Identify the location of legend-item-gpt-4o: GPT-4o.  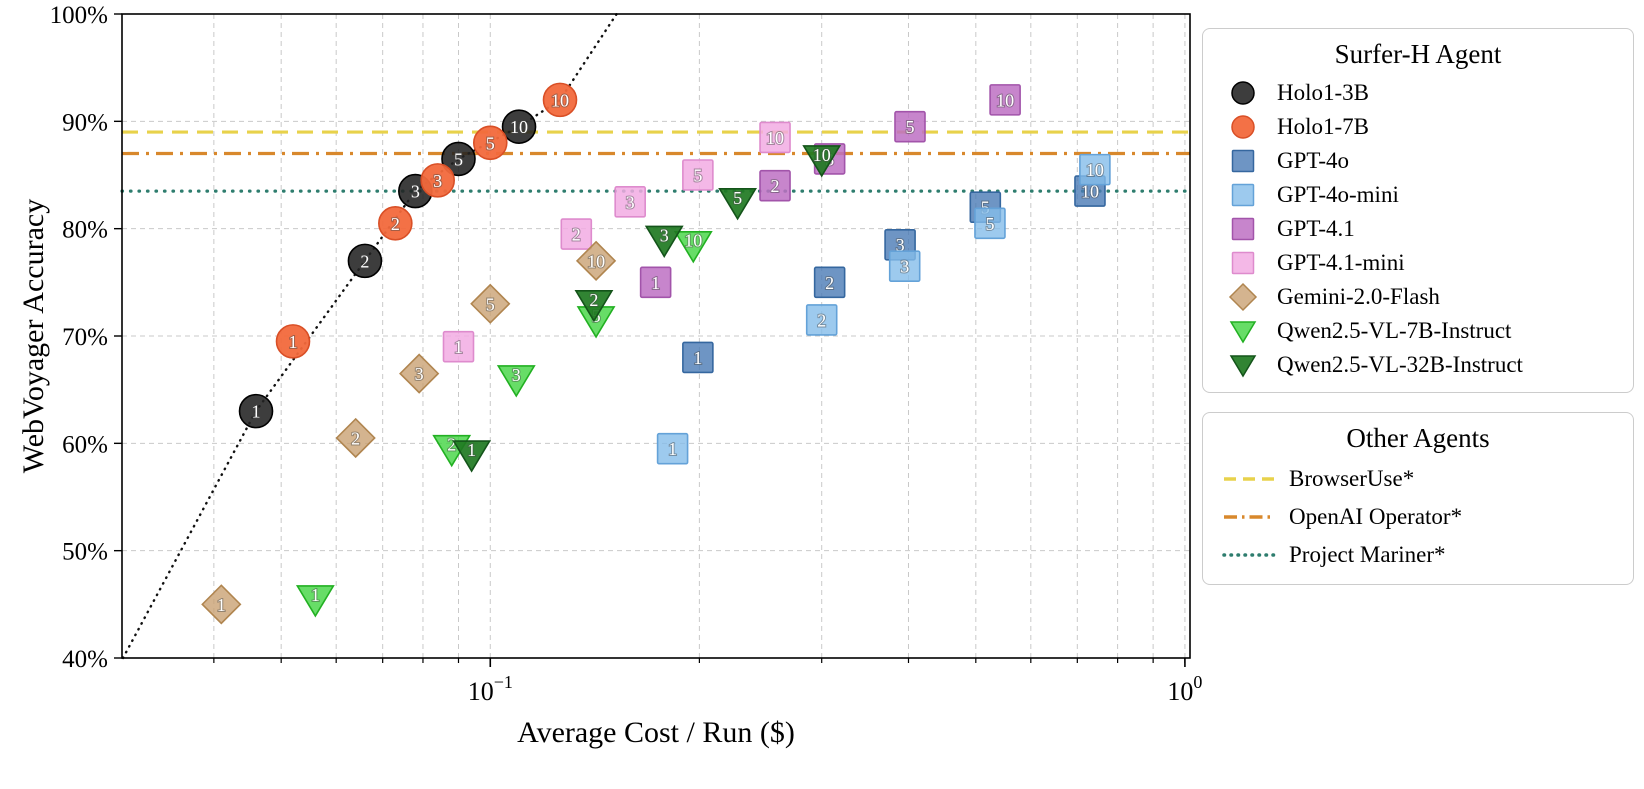
(1418, 161).